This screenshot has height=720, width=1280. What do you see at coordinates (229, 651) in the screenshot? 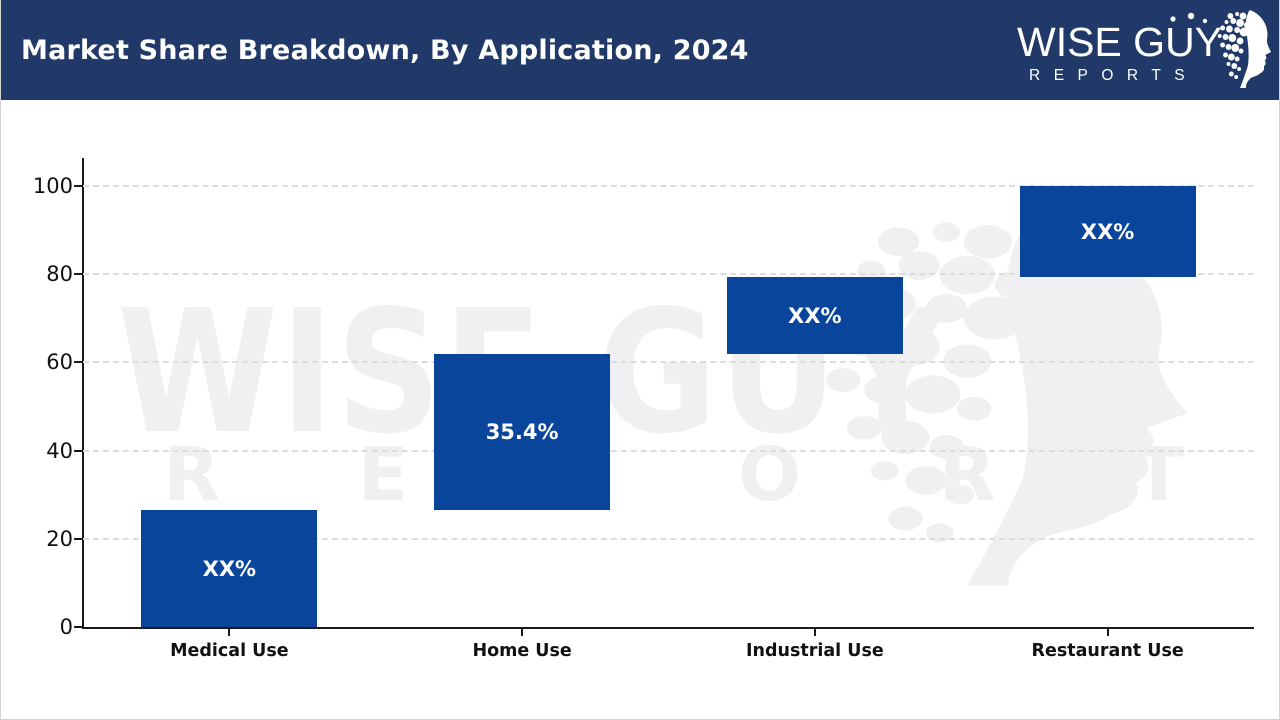
I see `x-tick-label: Medical Use` at bounding box center [229, 651].